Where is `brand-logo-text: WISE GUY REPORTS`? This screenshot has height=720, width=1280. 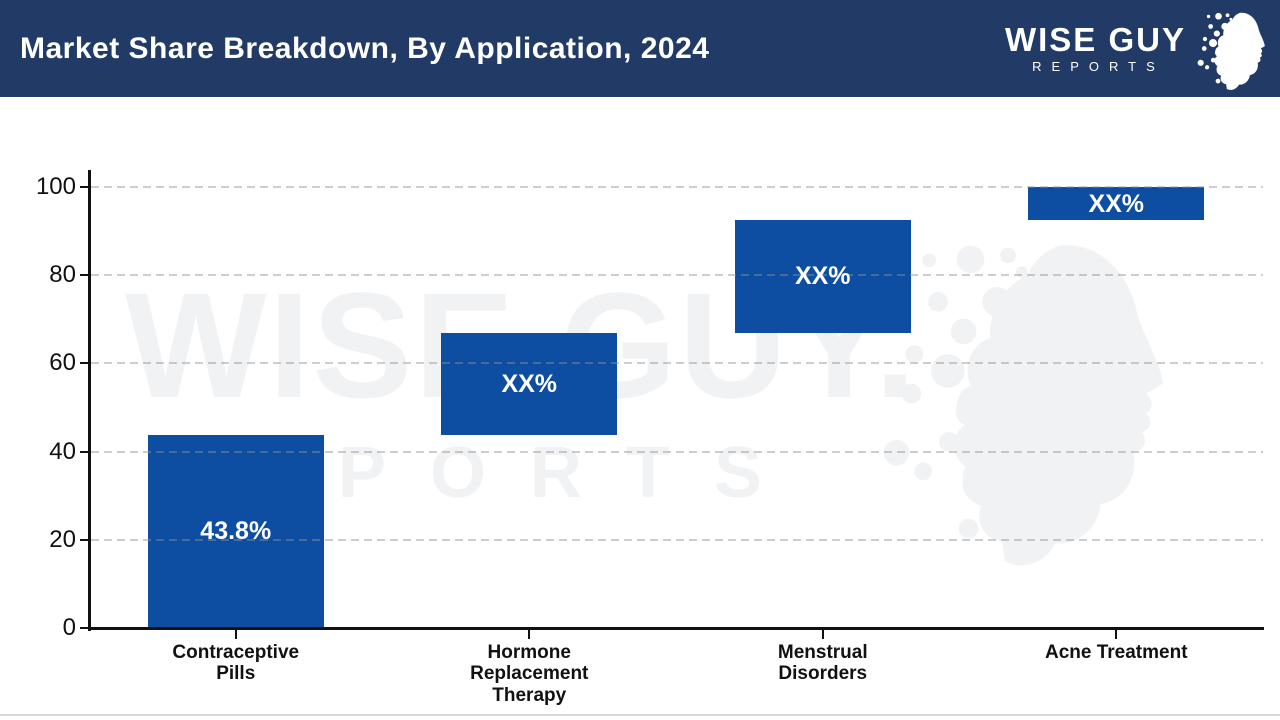 brand-logo-text: WISE GUY REPORTS is located at coordinates (1095, 47).